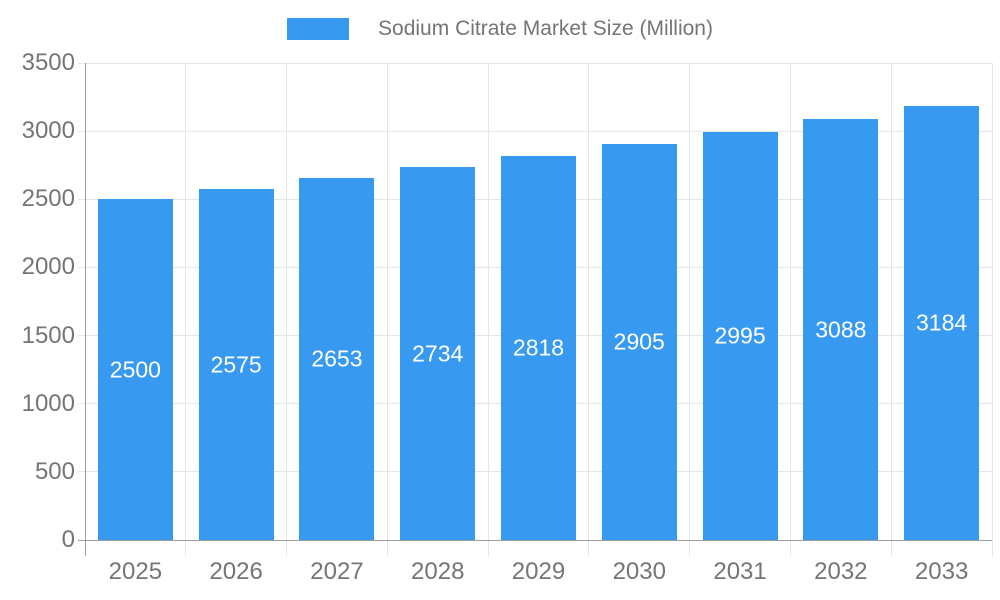 This screenshot has height=600, width=1000. I want to click on bar-2027: 2653, so click(337, 359).